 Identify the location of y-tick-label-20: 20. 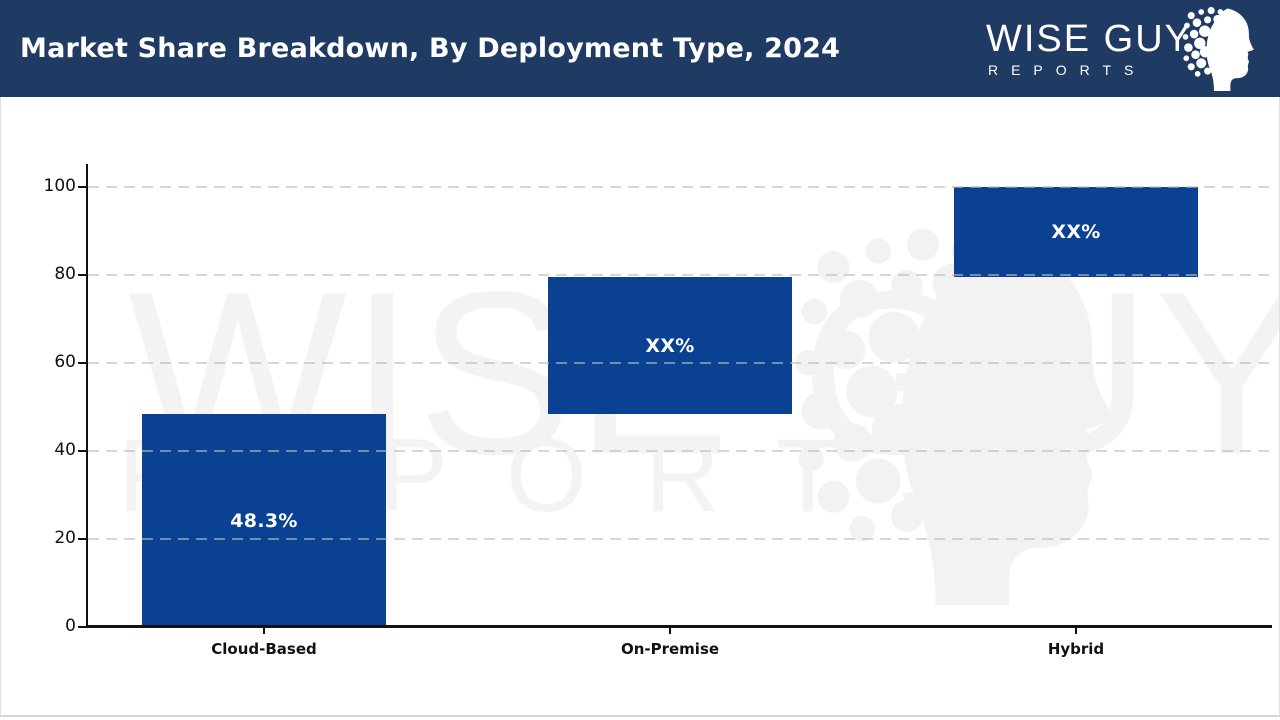
(65, 538).